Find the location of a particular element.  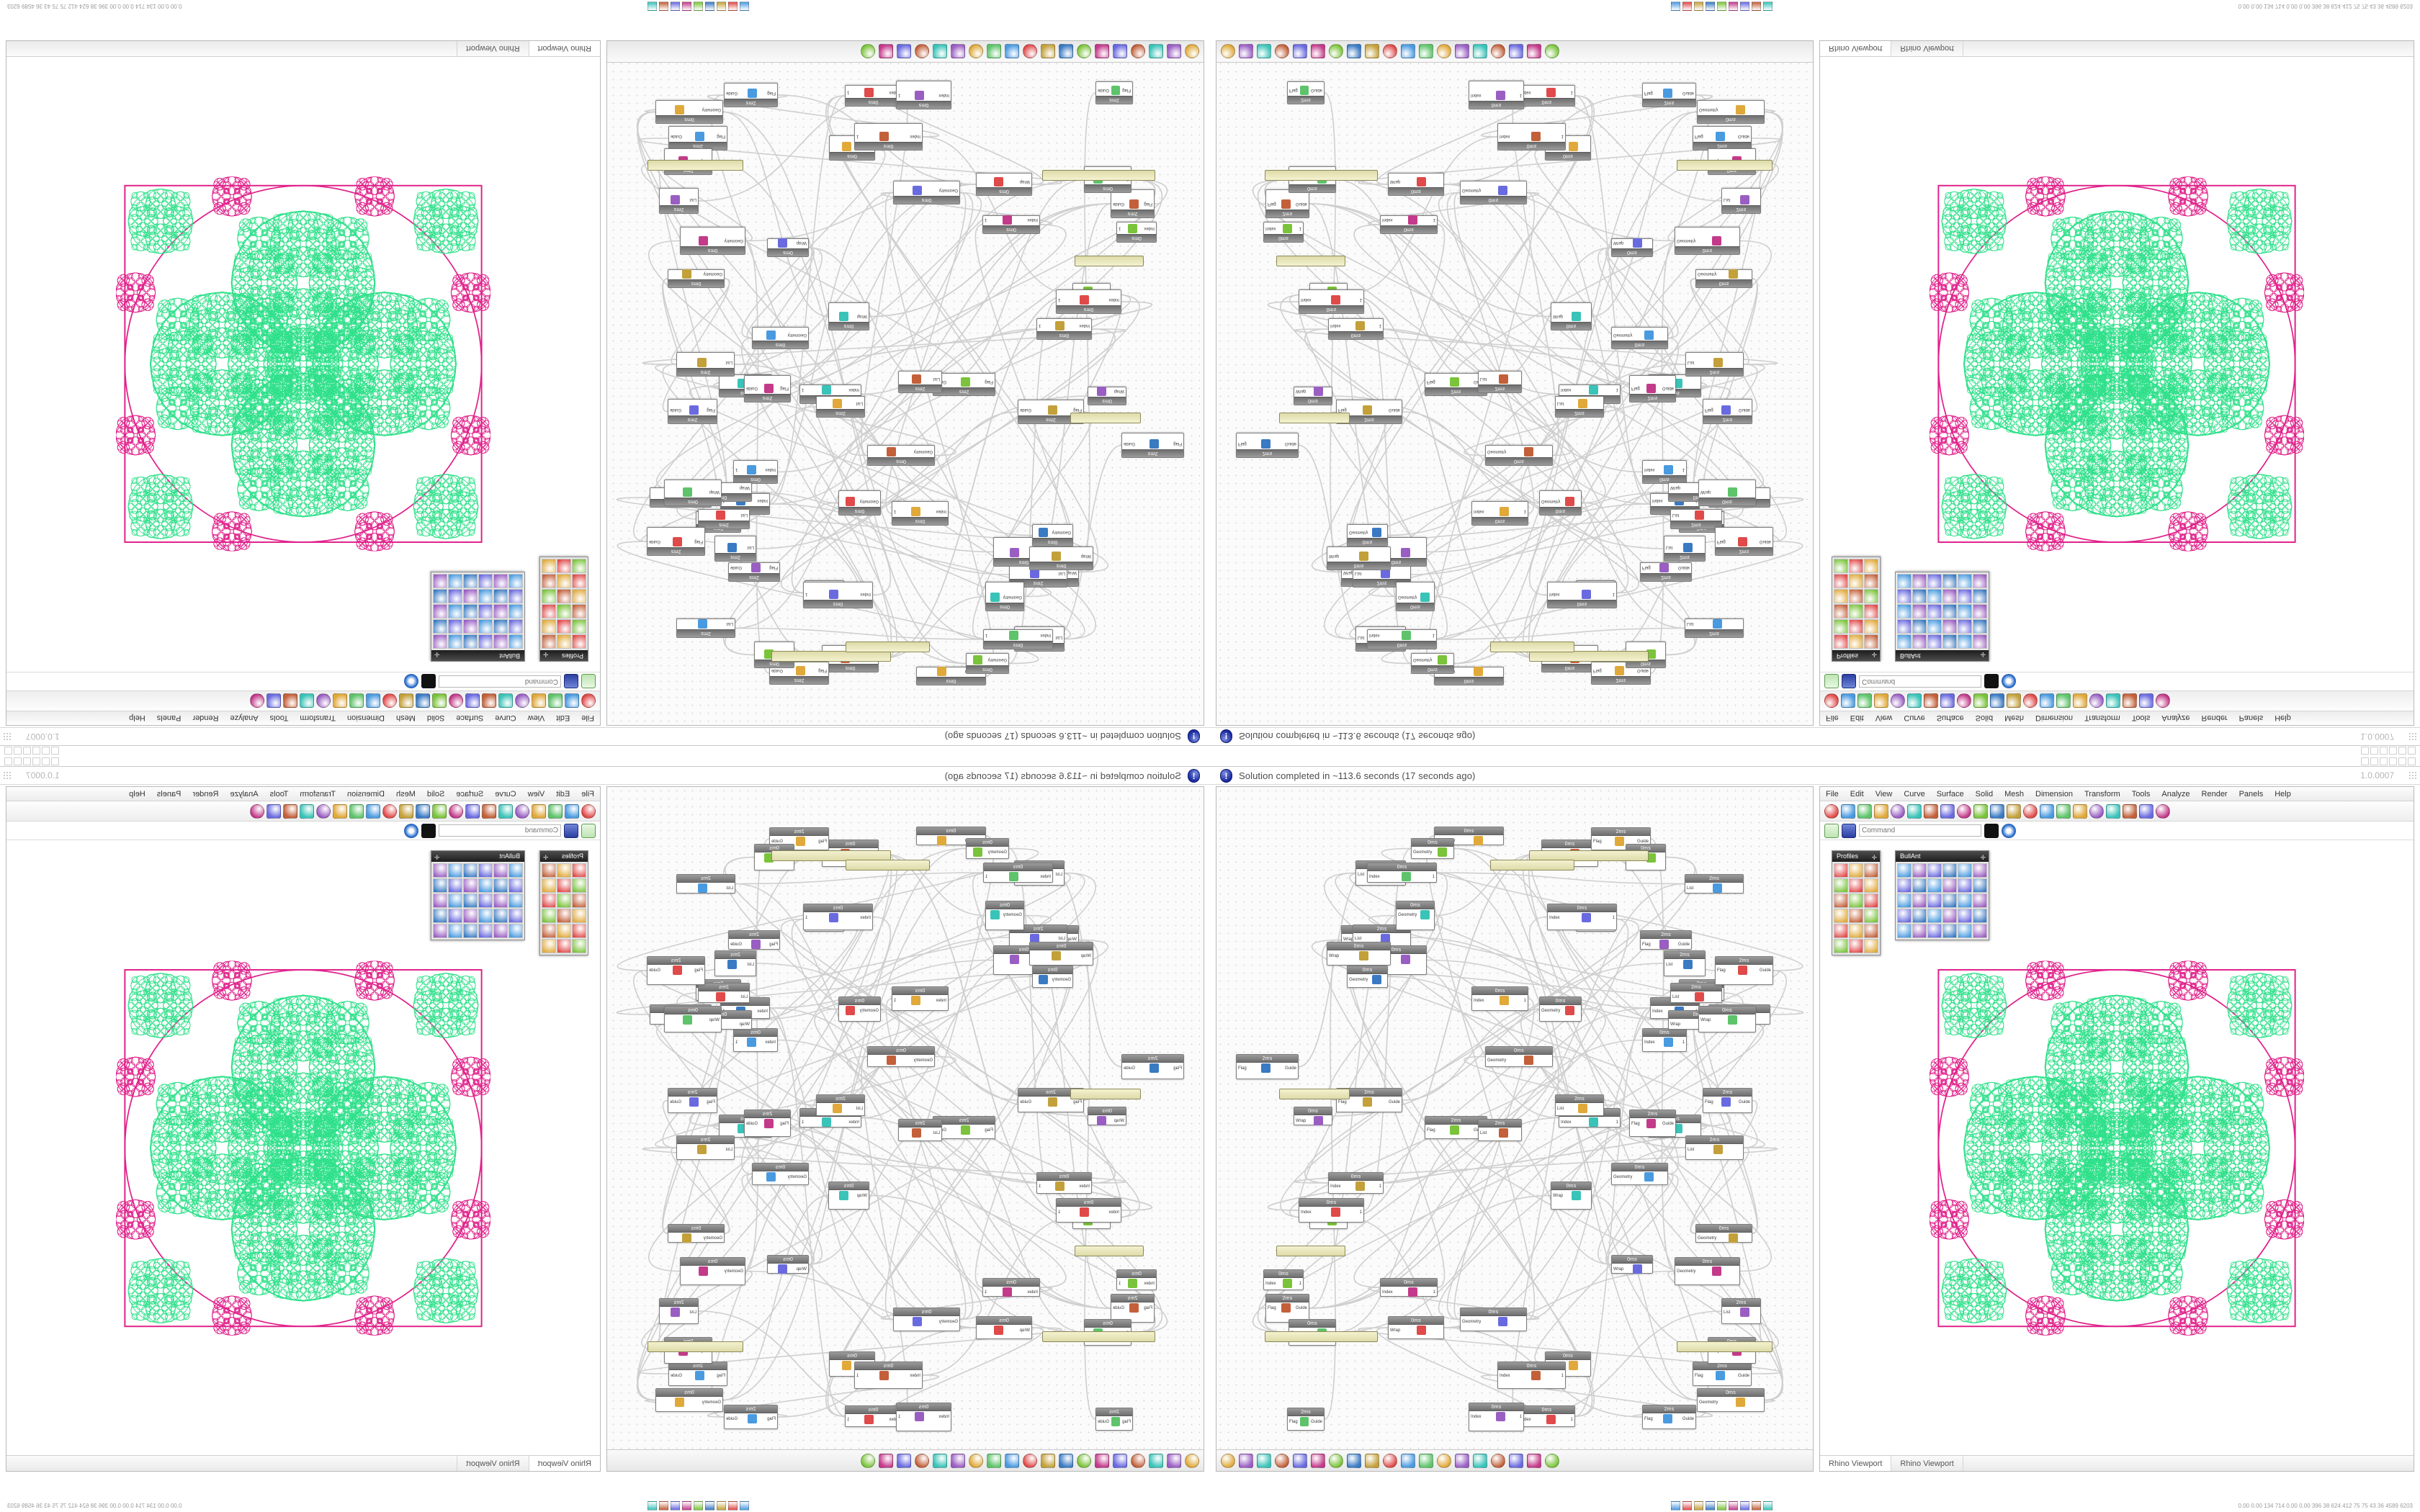

text-editor-icon is located at coordinates (1744, 1505).